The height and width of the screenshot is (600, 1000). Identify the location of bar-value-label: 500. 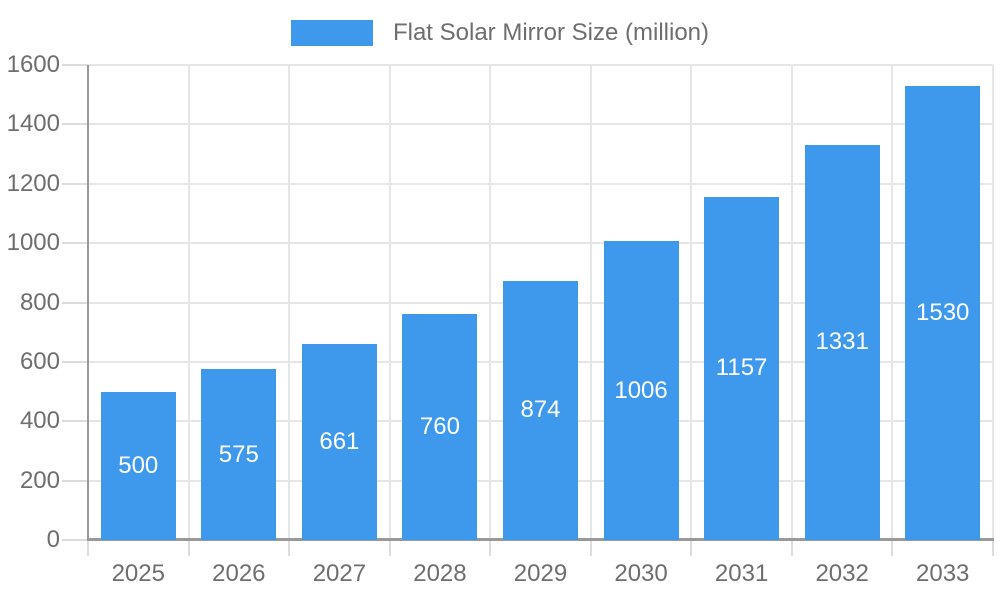
(138, 465).